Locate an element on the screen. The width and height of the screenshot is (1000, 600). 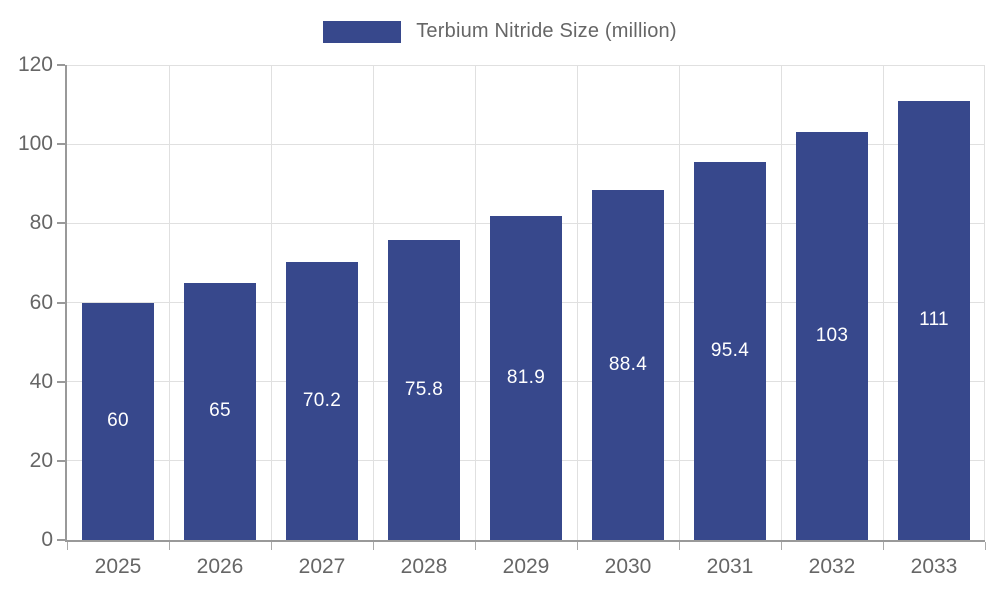
bar-value-label: 88.4 is located at coordinates (628, 365).